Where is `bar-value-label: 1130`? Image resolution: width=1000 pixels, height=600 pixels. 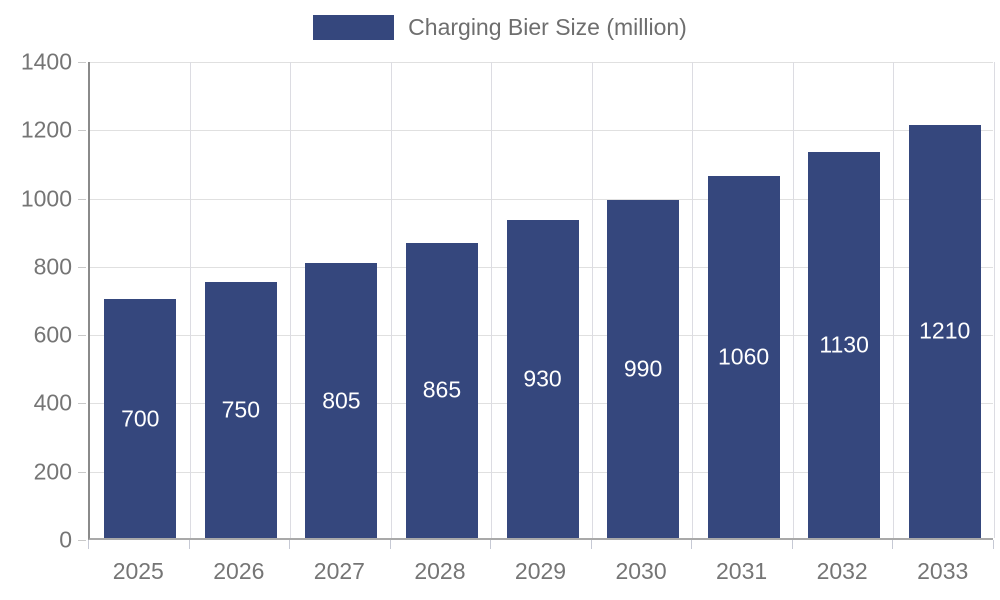
bar-value-label: 1130 is located at coordinates (844, 344).